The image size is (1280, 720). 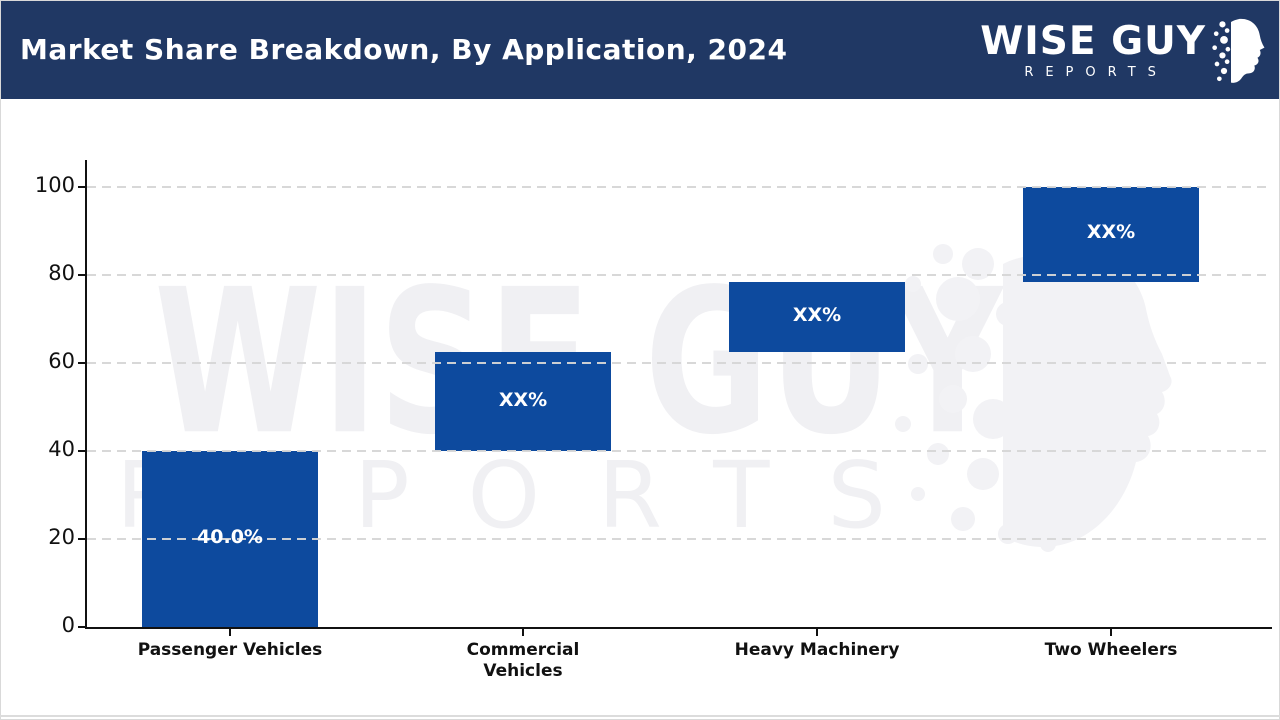 I want to click on bar-value-label: 40.0%, so click(x=230, y=537).